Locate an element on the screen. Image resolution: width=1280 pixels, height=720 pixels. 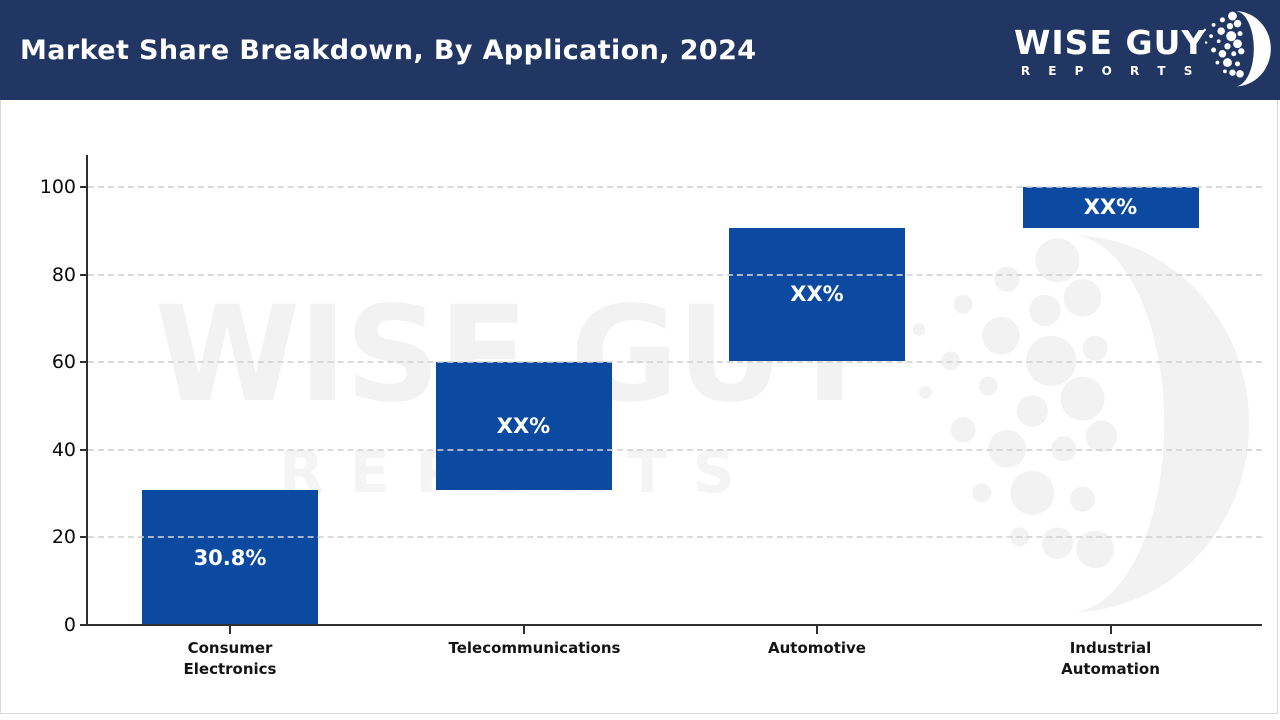
y-axis-tick-label: 0 is located at coordinates (69, 625).